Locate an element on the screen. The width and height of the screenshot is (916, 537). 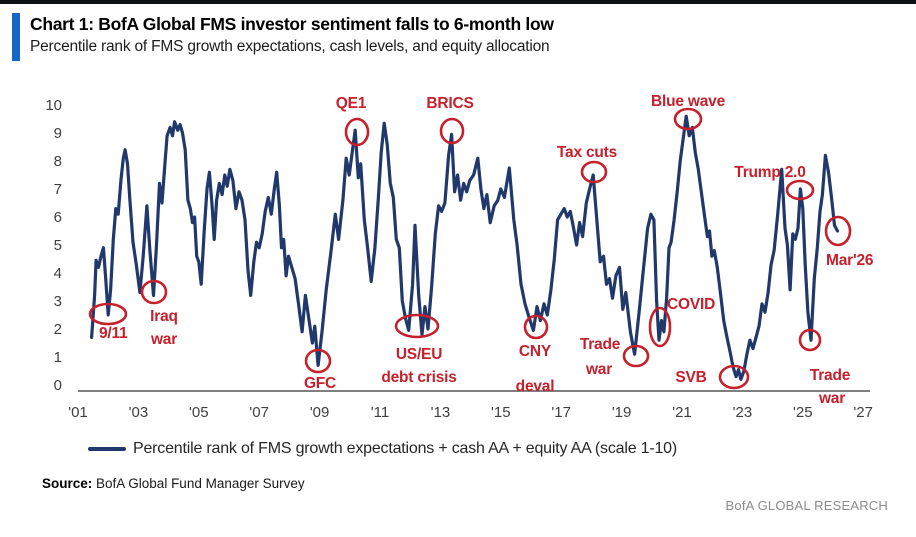
x-axis-tick-label: '19 is located at coordinates (622, 412).